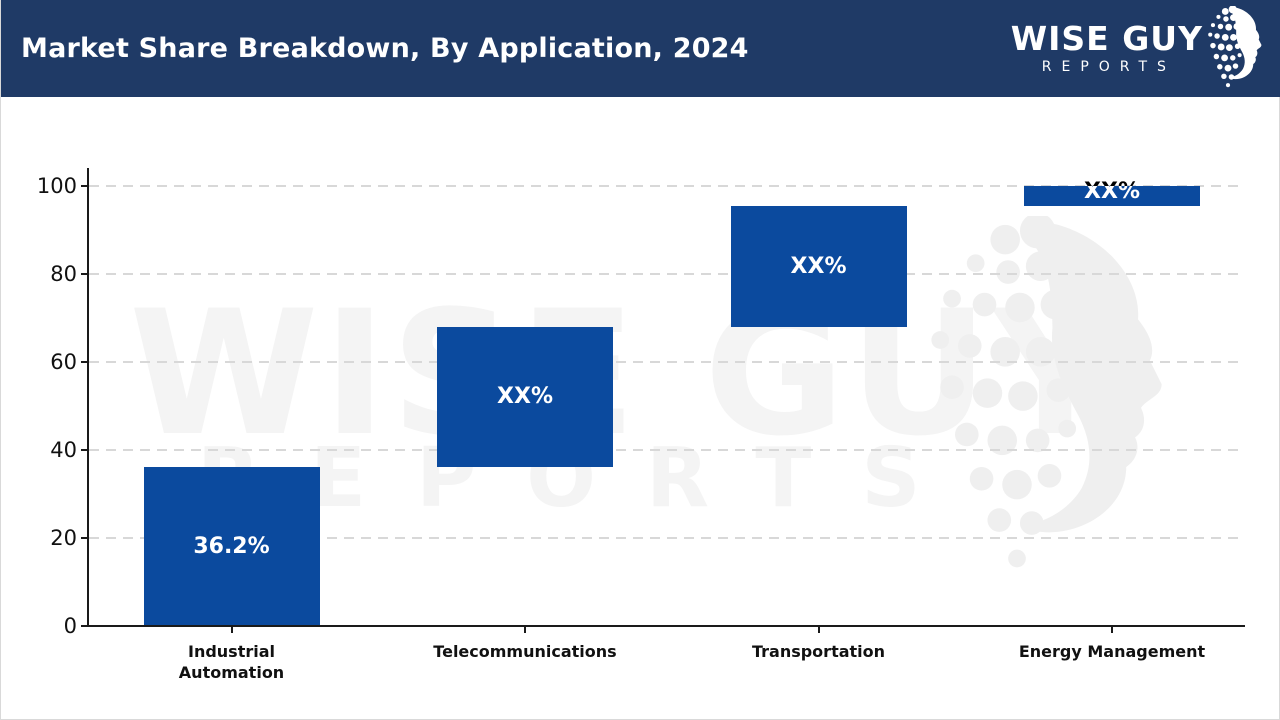  I want to click on bar-transportation: XX%, so click(818, 266).